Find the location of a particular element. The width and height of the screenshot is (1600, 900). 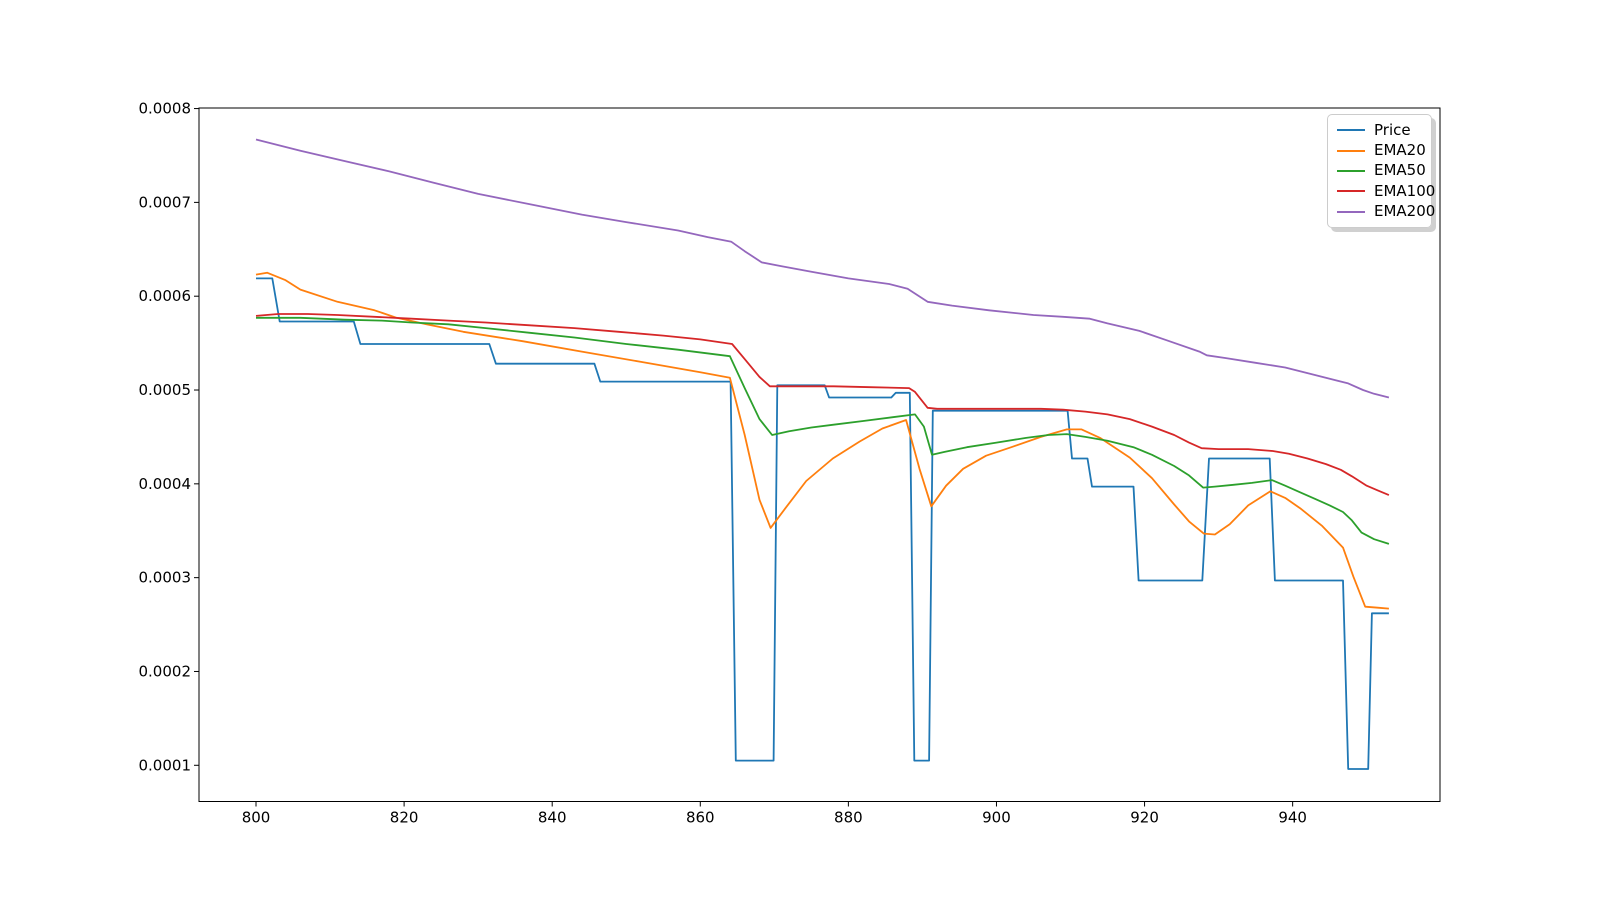

legend-line-sample-price is located at coordinates (1351, 130).